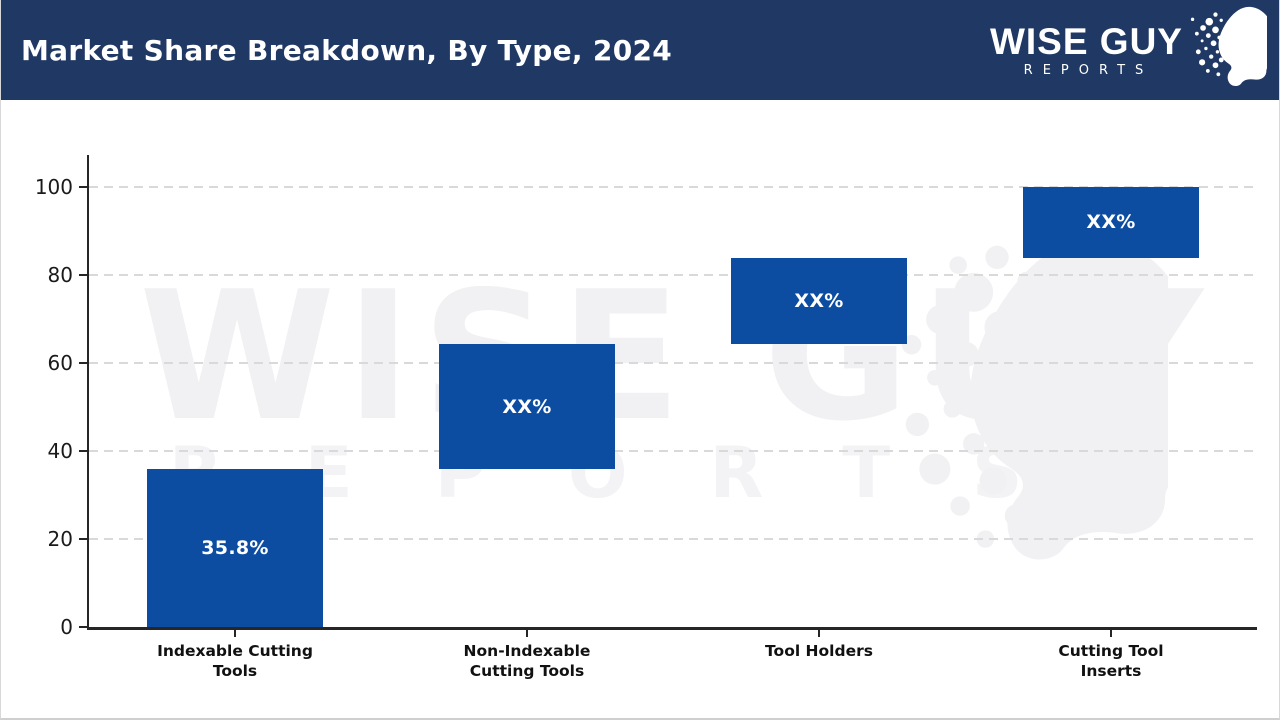 The width and height of the screenshot is (1280, 720). I want to click on brand-text: WISE GUY REPORTS, so click(1086, 50).